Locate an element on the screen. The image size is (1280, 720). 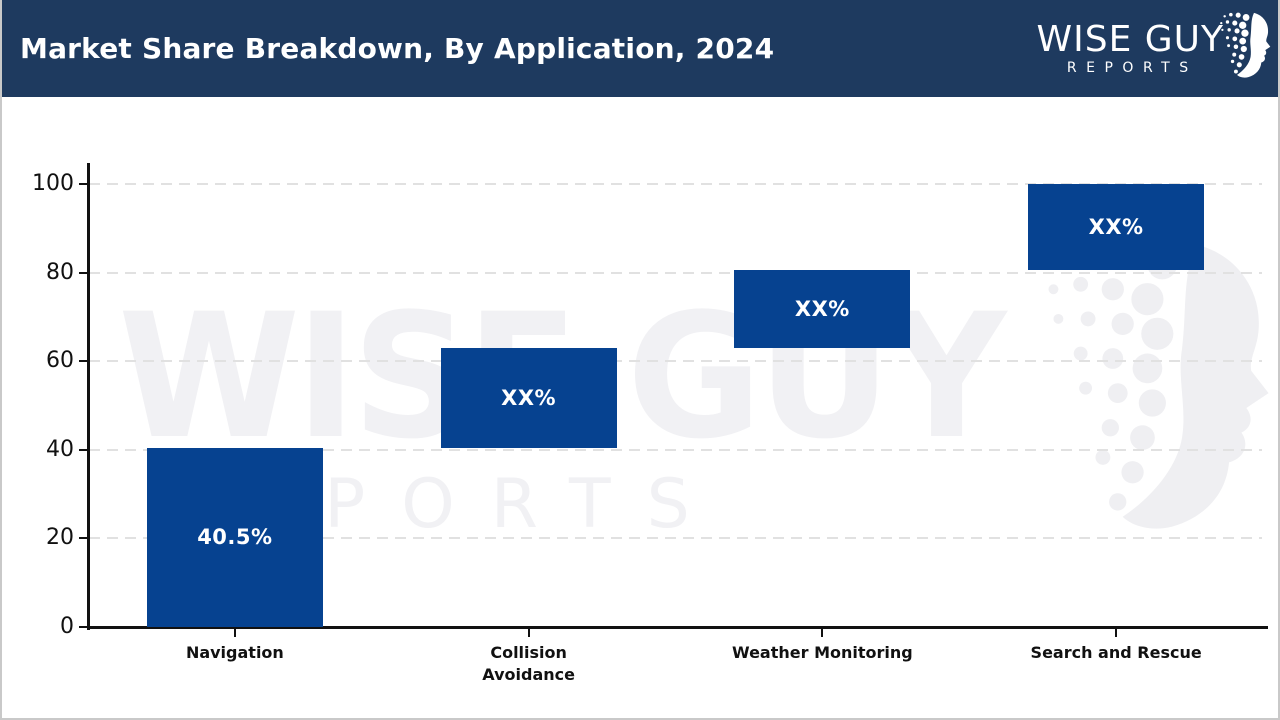
x-axis-spine is located at coordinates (677, 627).